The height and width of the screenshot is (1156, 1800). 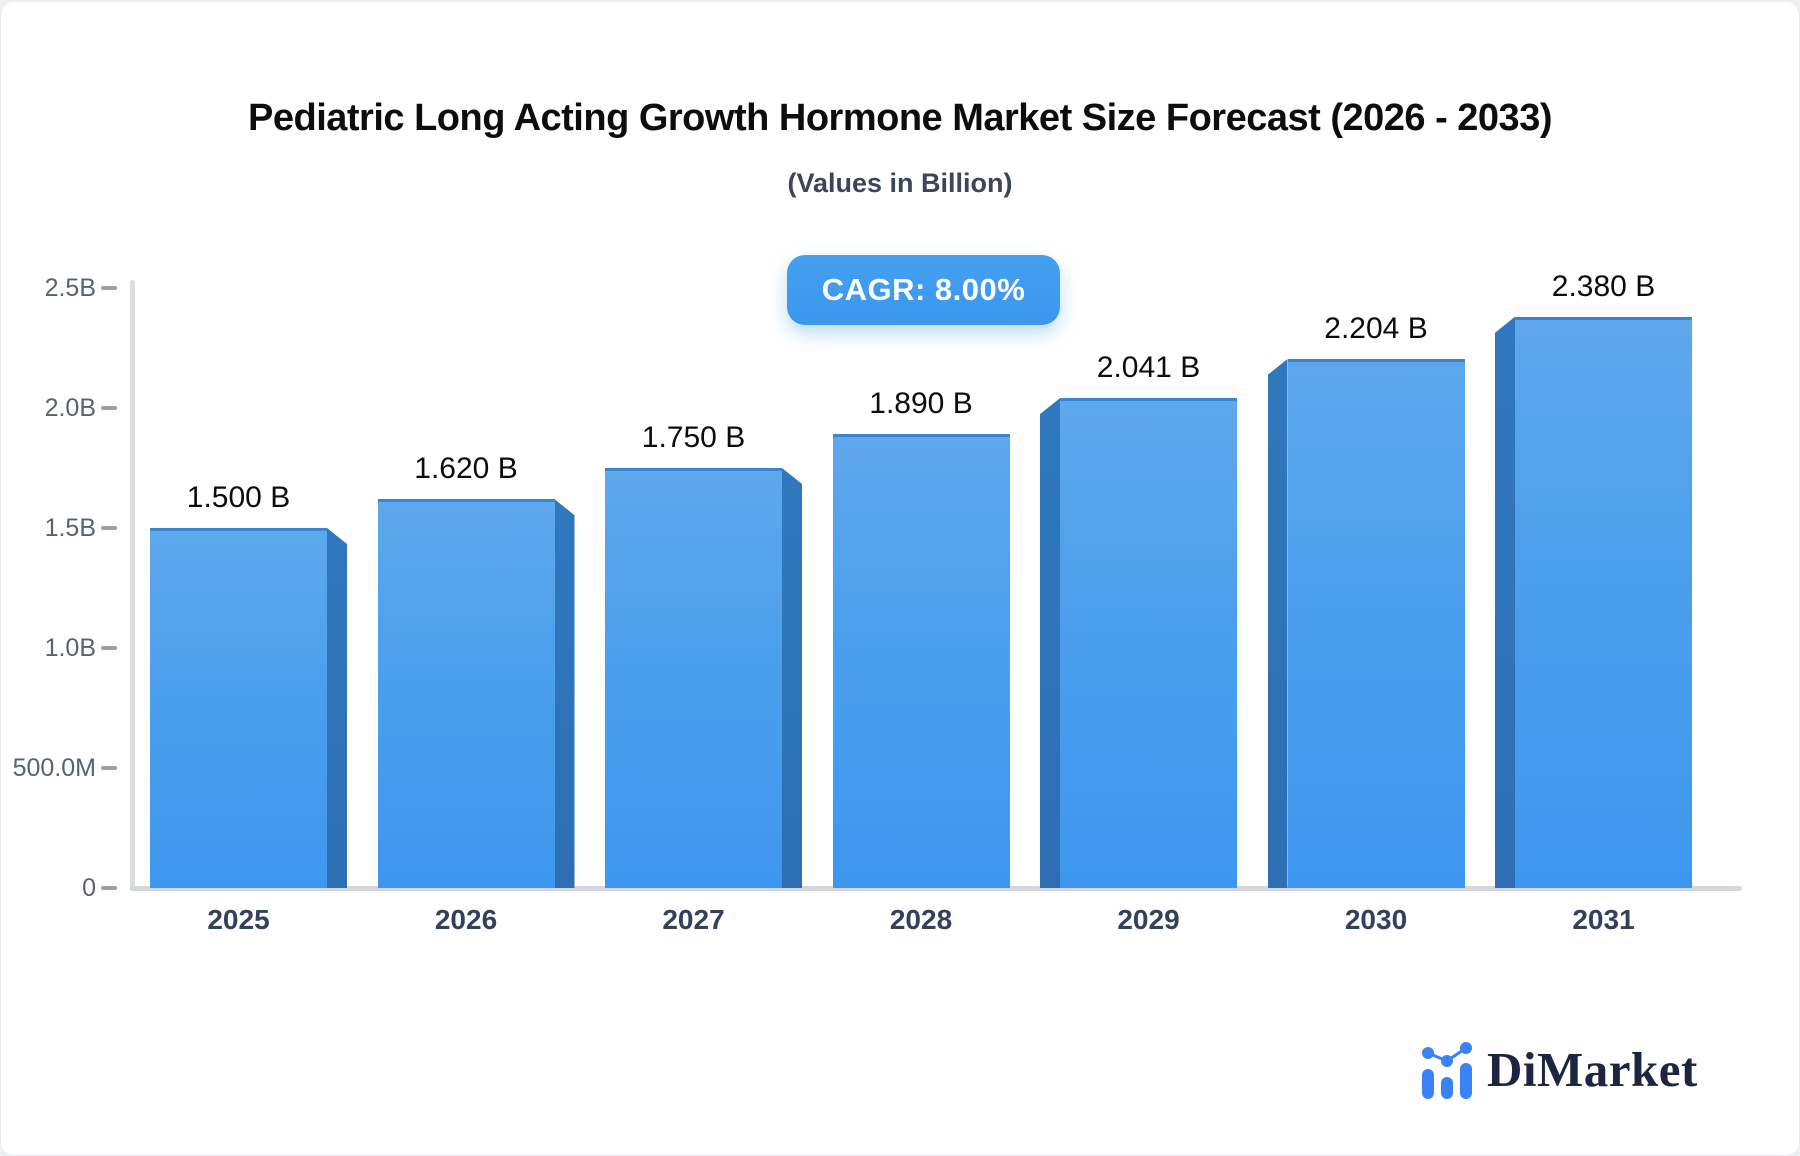 I want to click on x-axis-label-2027: 2027, so click(x=693, y=919).